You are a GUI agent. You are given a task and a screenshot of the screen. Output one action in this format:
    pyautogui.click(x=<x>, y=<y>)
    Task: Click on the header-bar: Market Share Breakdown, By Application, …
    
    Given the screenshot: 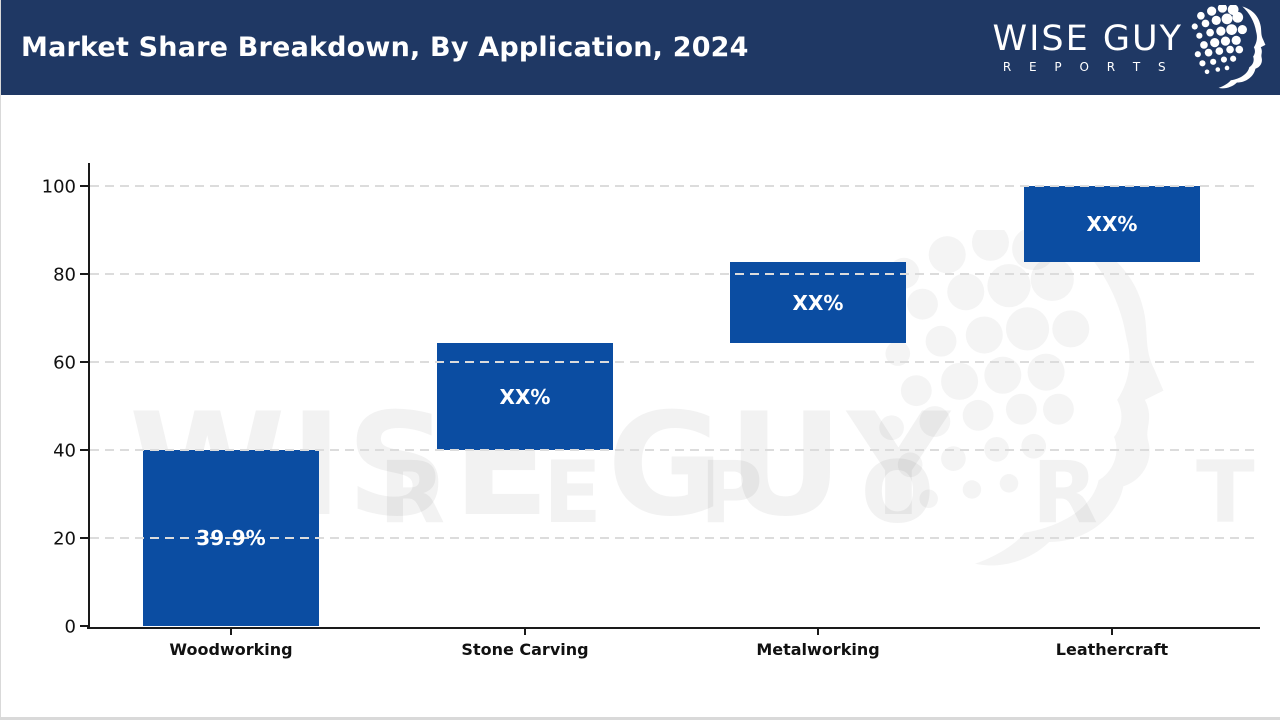 What is the action you would take?
    pyautogui.click(x=640, y=47)
    